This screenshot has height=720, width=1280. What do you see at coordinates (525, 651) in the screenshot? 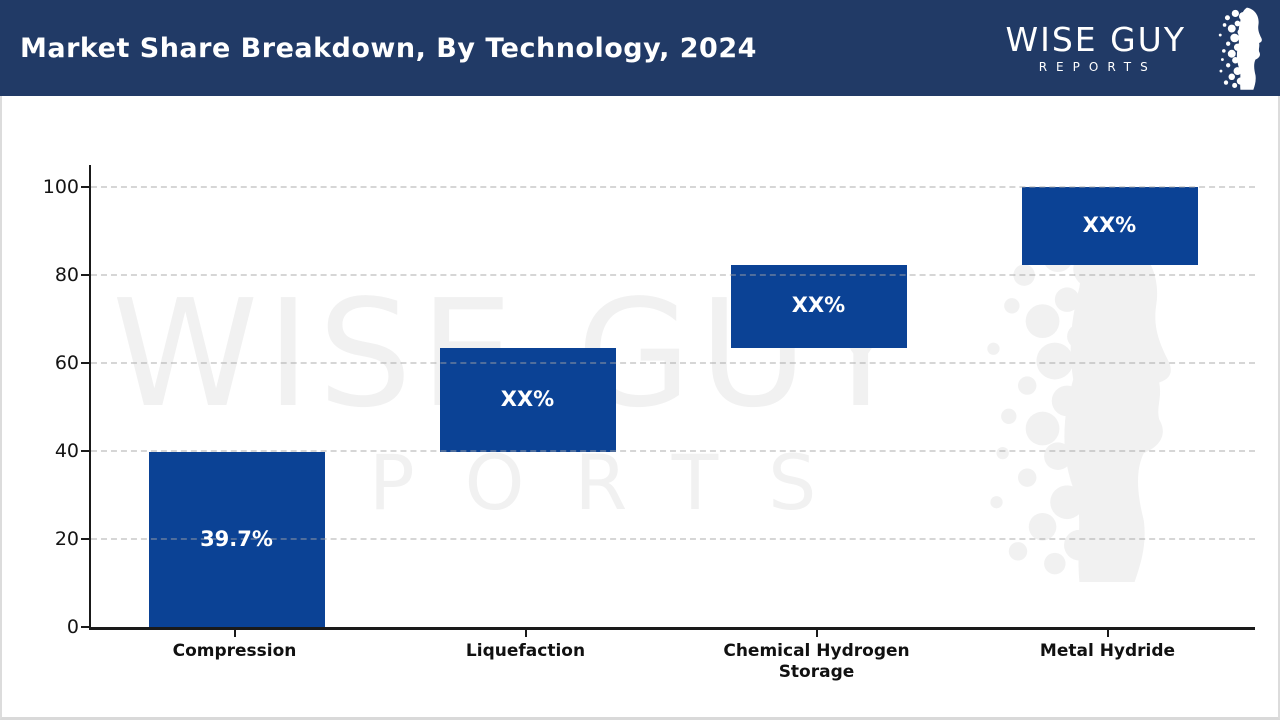
I see `x-axis-category-label: Liquefaction` at bounding box center [525, 651].